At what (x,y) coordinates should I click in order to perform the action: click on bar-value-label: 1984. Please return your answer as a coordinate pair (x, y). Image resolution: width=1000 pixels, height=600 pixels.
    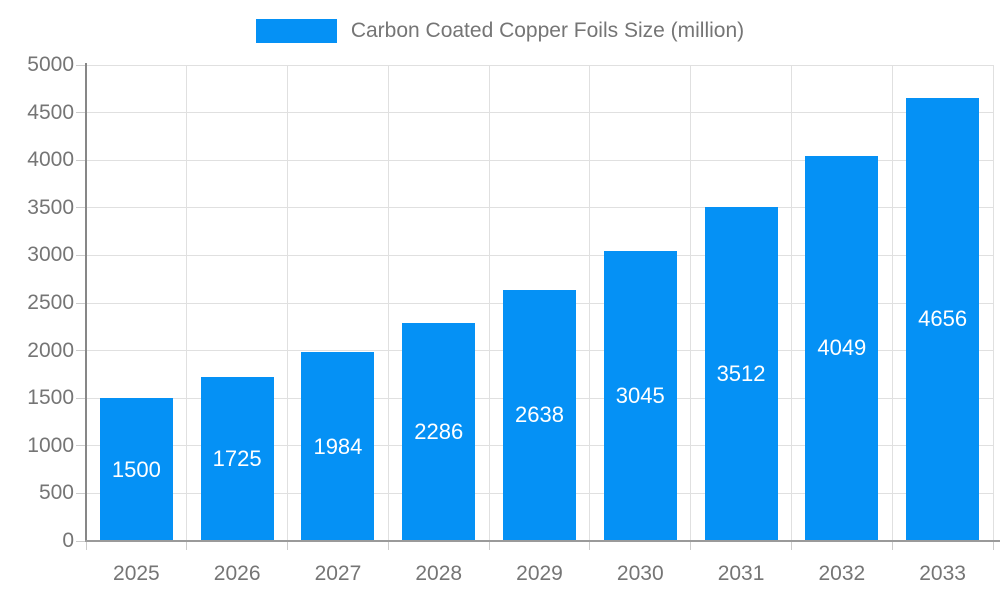
    Looking at the image, I should click on (338, 446).